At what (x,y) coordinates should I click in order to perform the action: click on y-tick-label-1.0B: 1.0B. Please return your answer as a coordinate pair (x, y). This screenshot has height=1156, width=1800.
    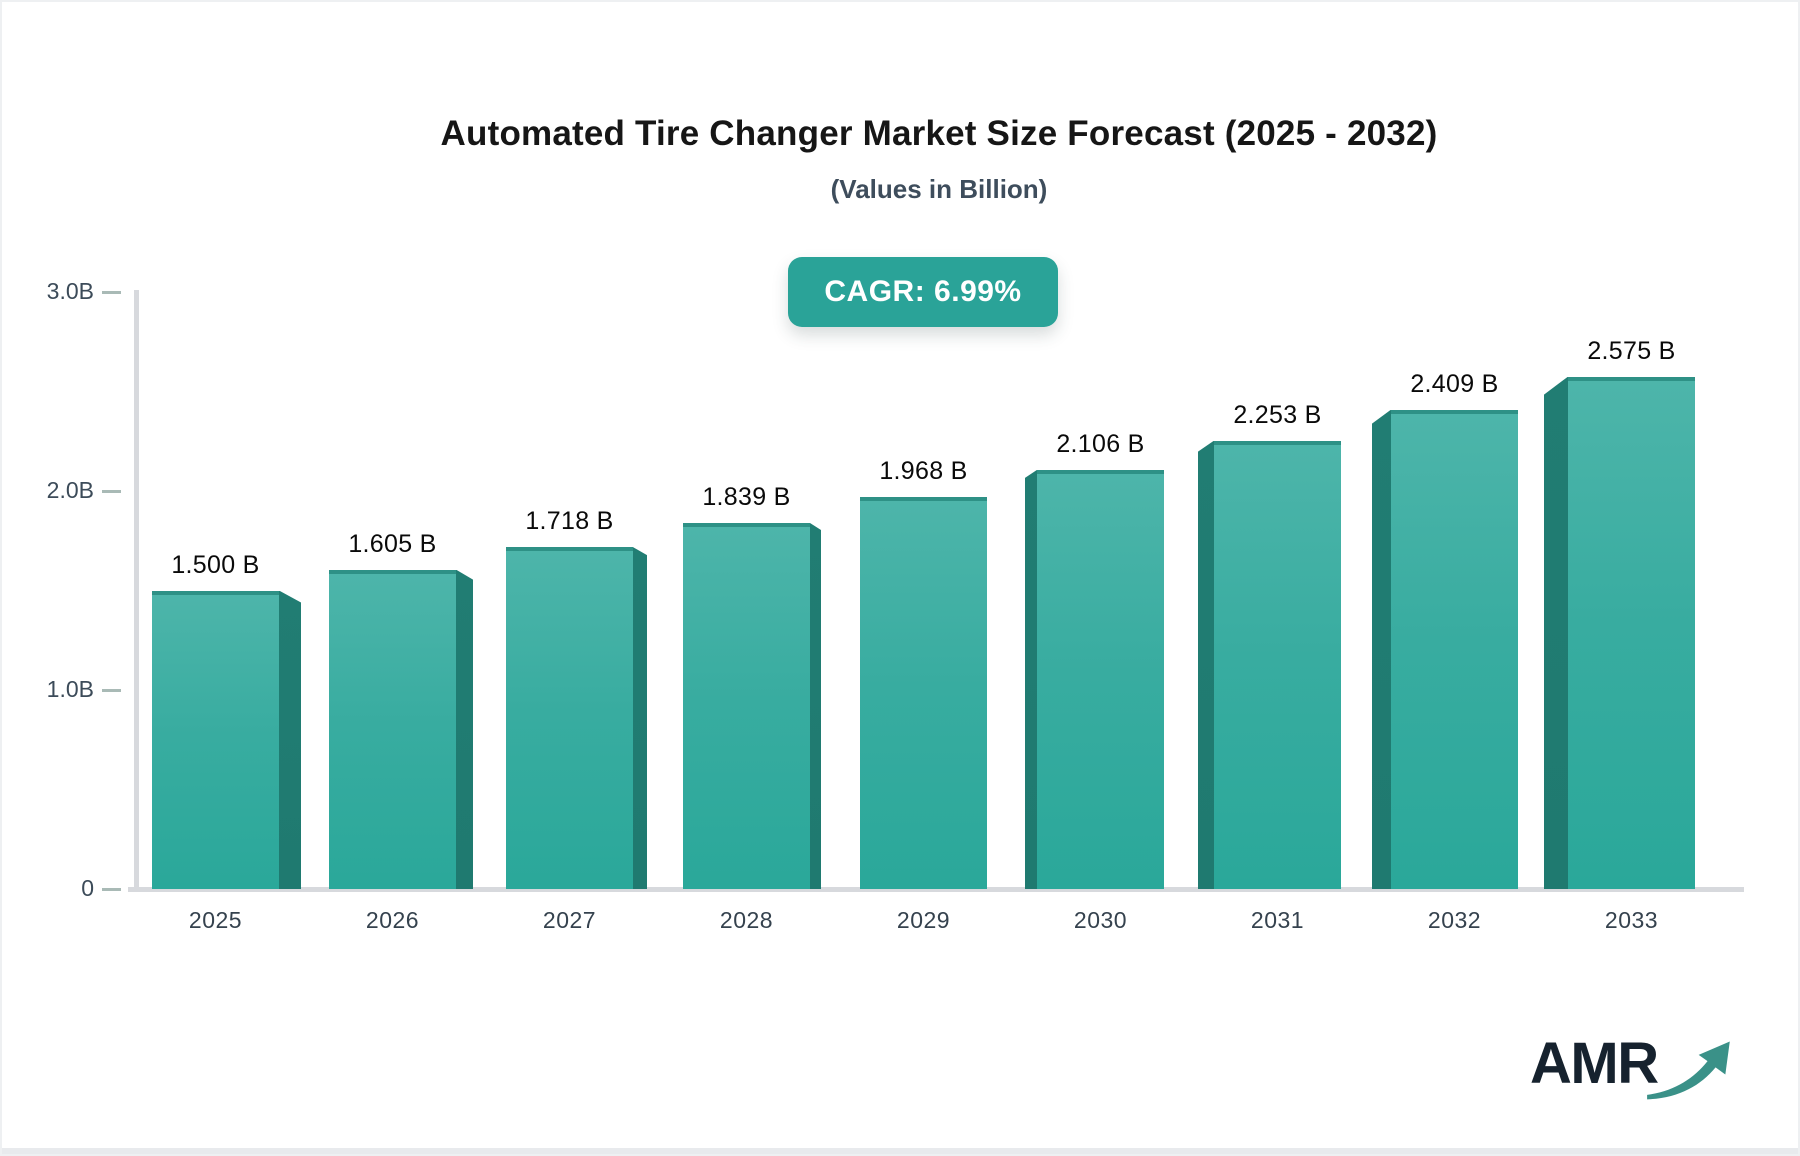
    Looking at the image, I should click on (70, 689).